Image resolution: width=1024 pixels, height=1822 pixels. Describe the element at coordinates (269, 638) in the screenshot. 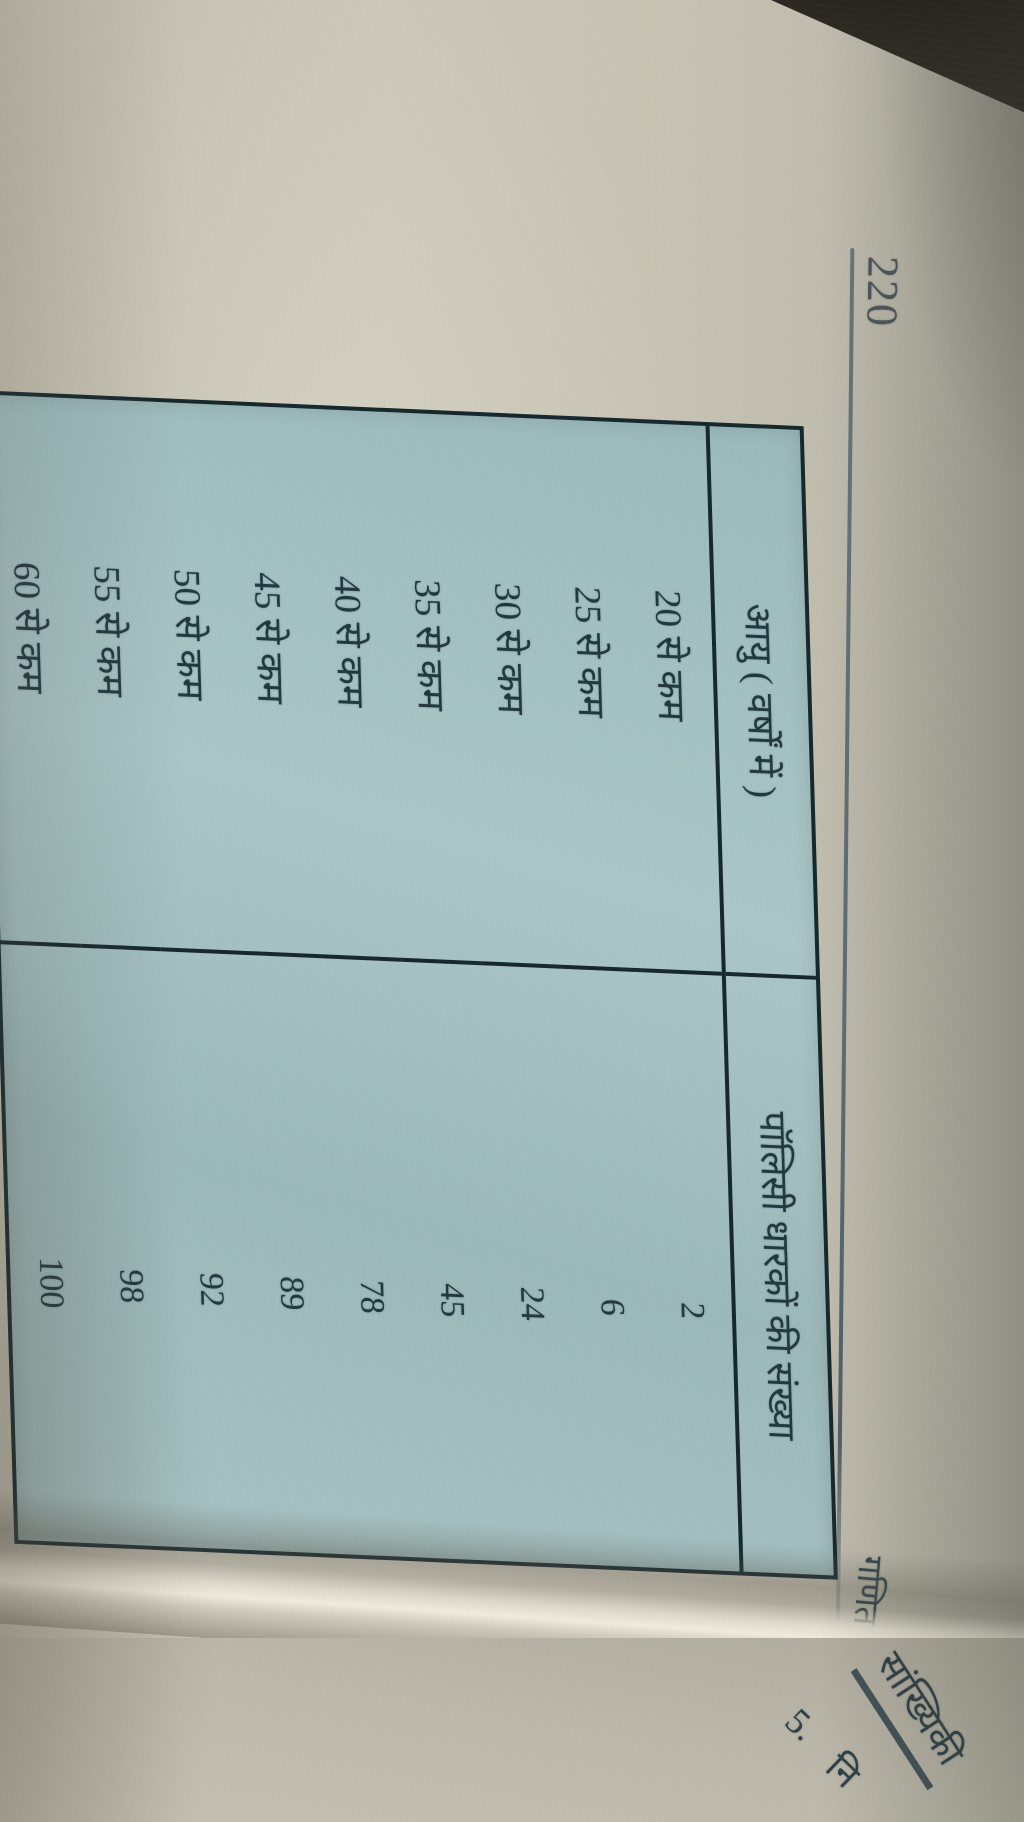

I see `age-class-label: 45 से कम` at that location.